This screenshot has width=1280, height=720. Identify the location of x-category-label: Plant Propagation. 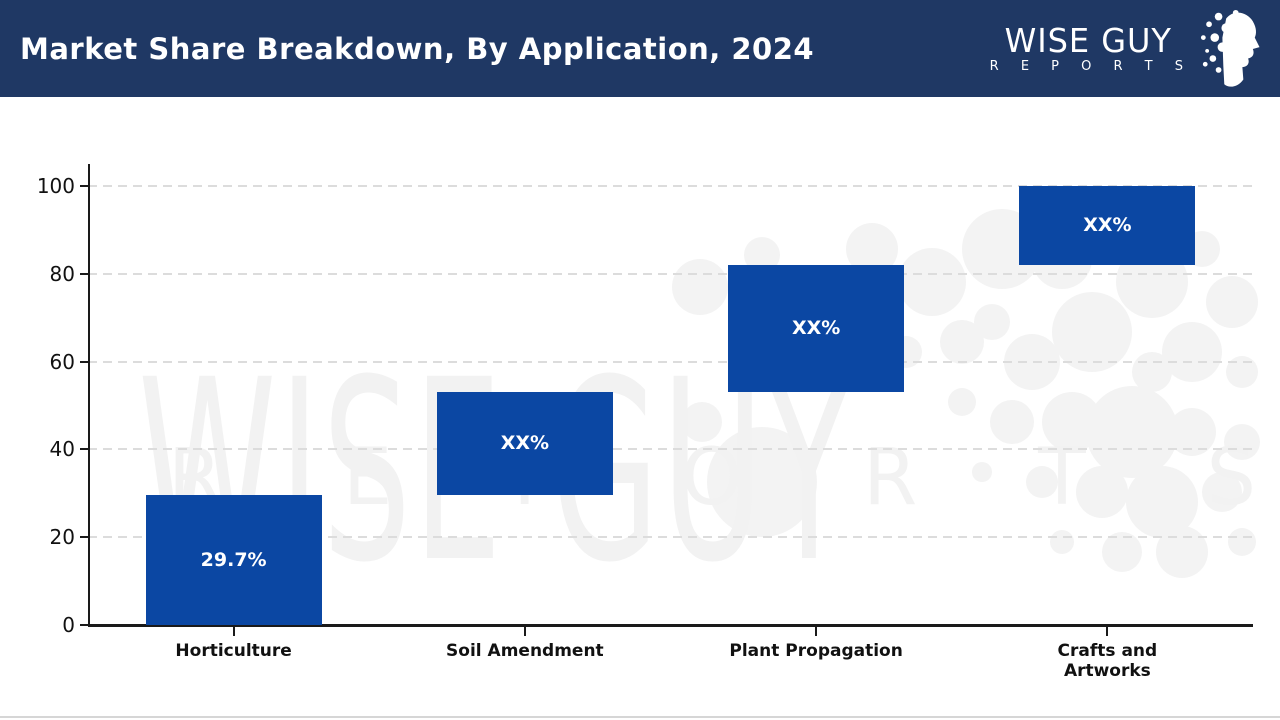
(816, 651).